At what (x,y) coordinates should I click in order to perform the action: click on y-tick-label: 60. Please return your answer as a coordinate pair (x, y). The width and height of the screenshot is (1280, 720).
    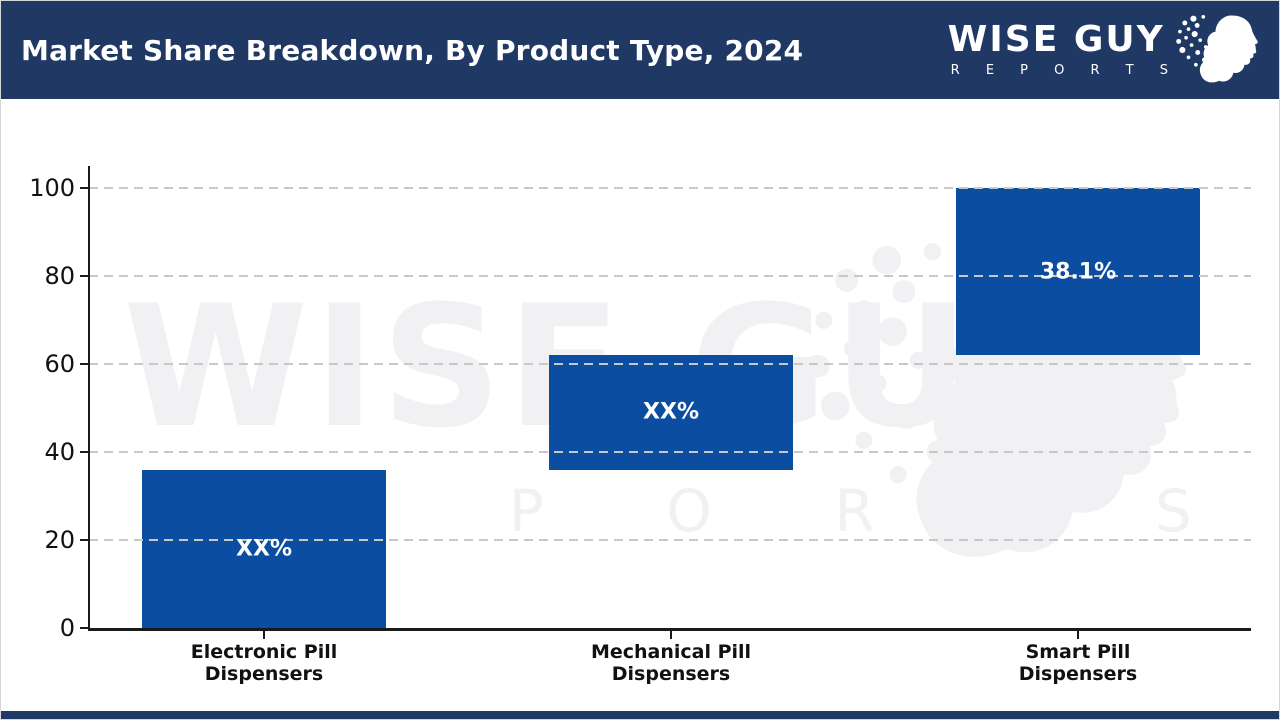
    Looking at the image, I should click on (59, 364).